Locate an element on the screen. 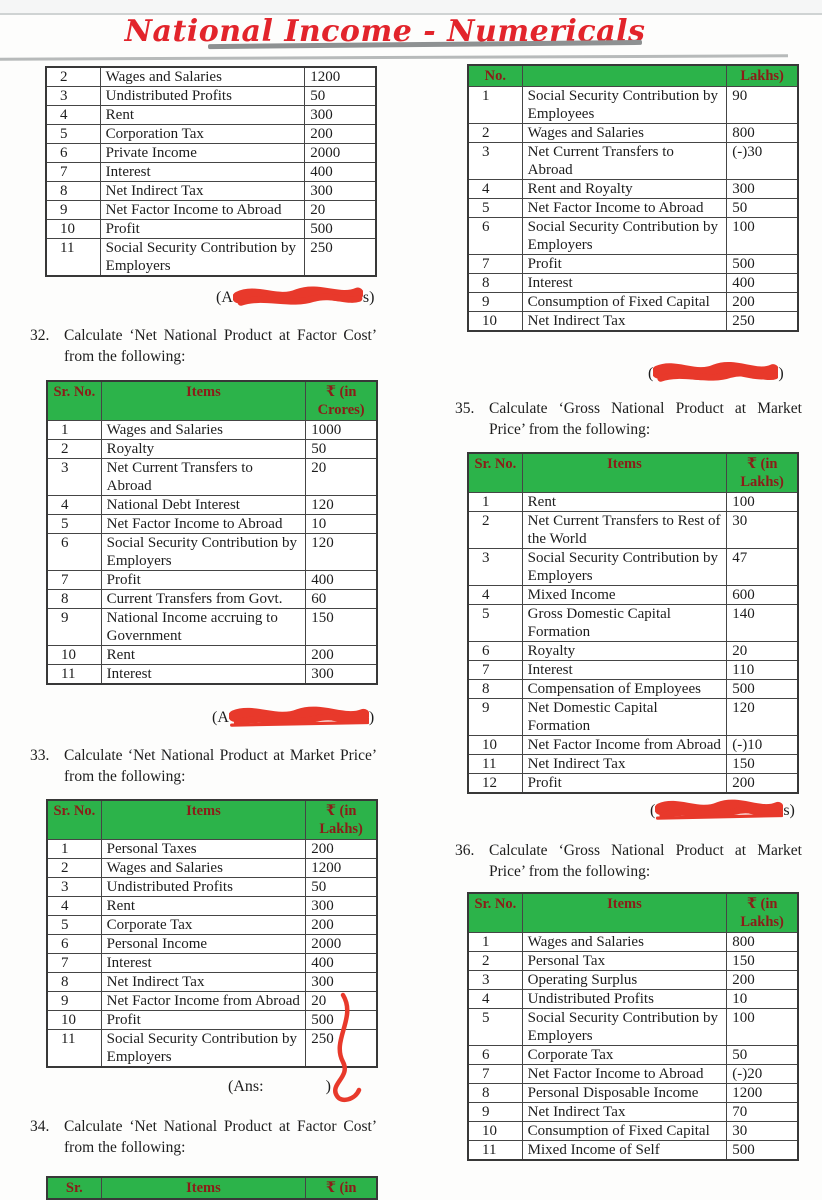  table-row: 3 Operating Surplus 200 is located at coordinates (633, 980).